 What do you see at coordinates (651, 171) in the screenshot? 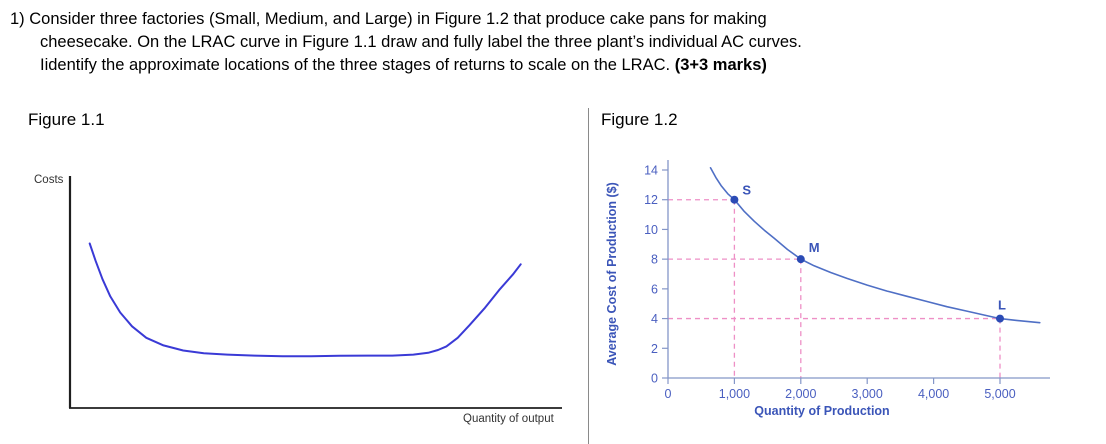
I see `y-tick-label: 14` at bounding box center [651, 171].